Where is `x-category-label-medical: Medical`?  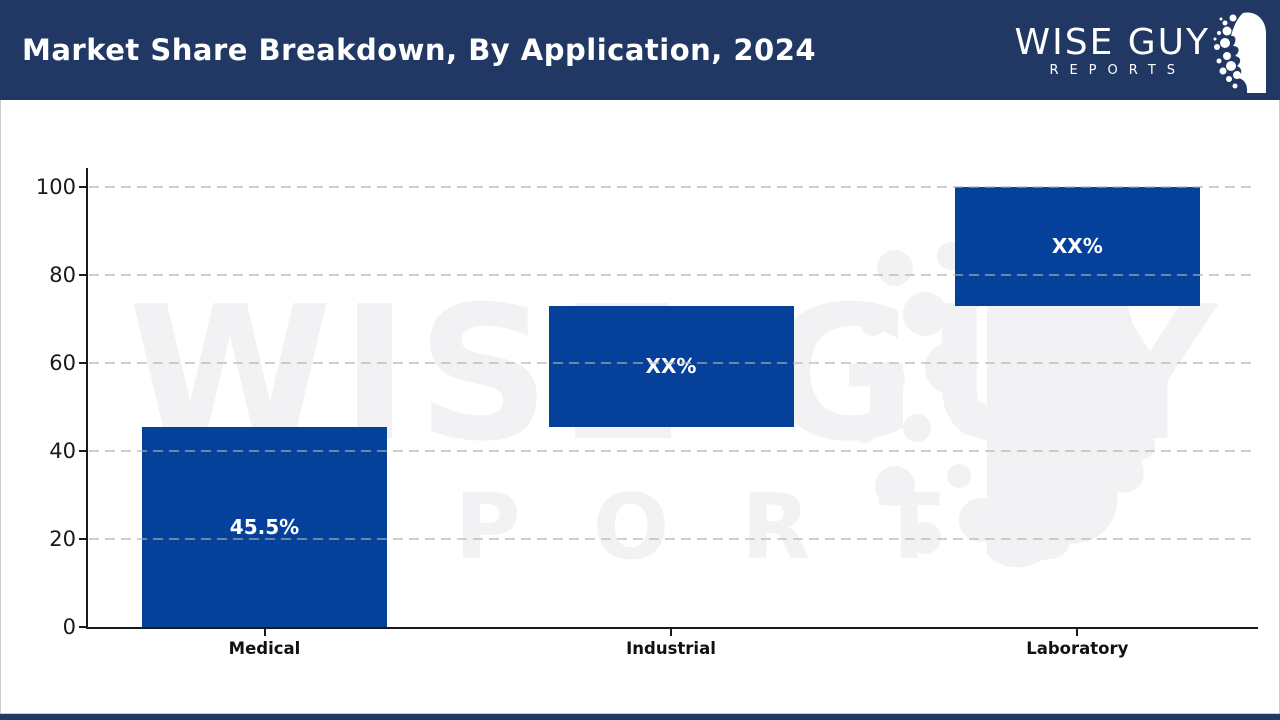 x-category-label-medical: Medical is located at coordinates (264, 648).